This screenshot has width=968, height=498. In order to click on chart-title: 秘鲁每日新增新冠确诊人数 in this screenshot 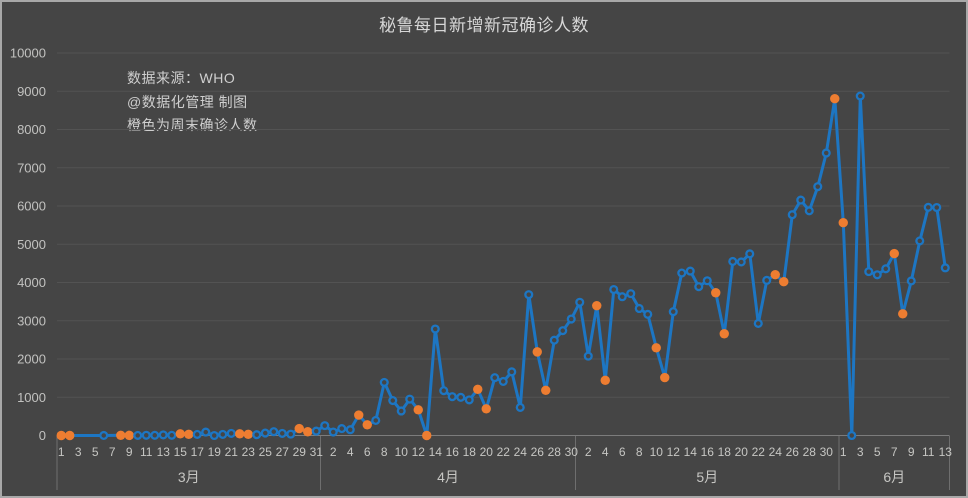, I will do `click(484, 25)`.